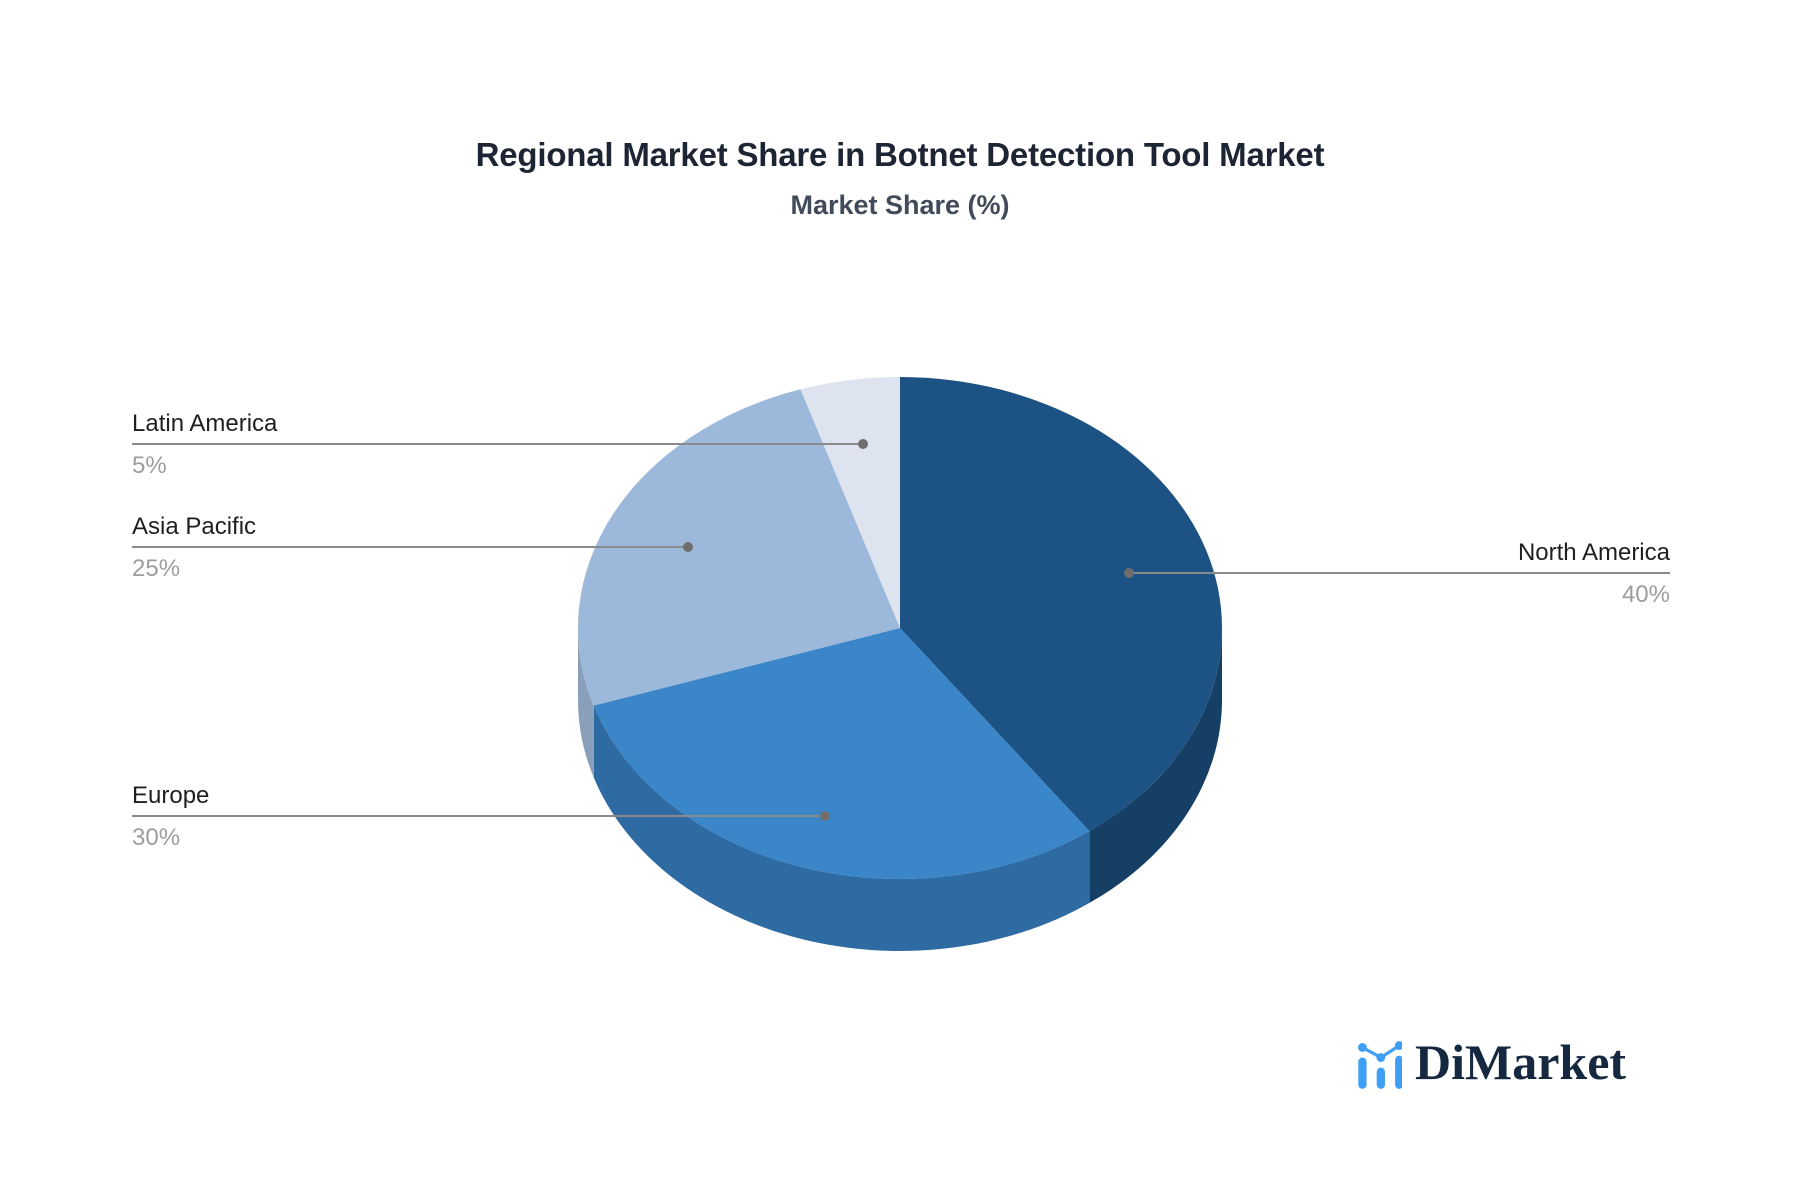  What do you see at coordinates (194, 526) in the screenshot?
I see `slice-label: Asia Pacific` at bounding box center [194, 526].